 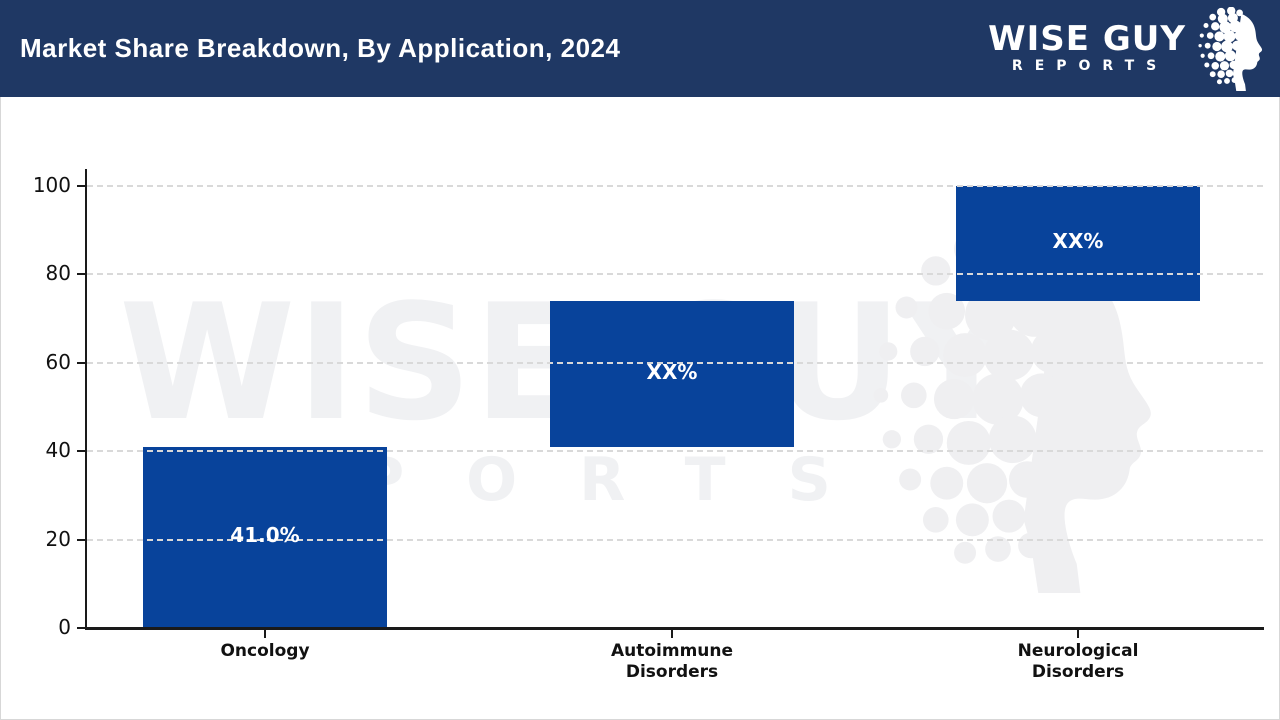 What do you see at coordinates (64, 627) in the screenshot?
I see `y-tick-label: 0` at bounding box center [64, 627].